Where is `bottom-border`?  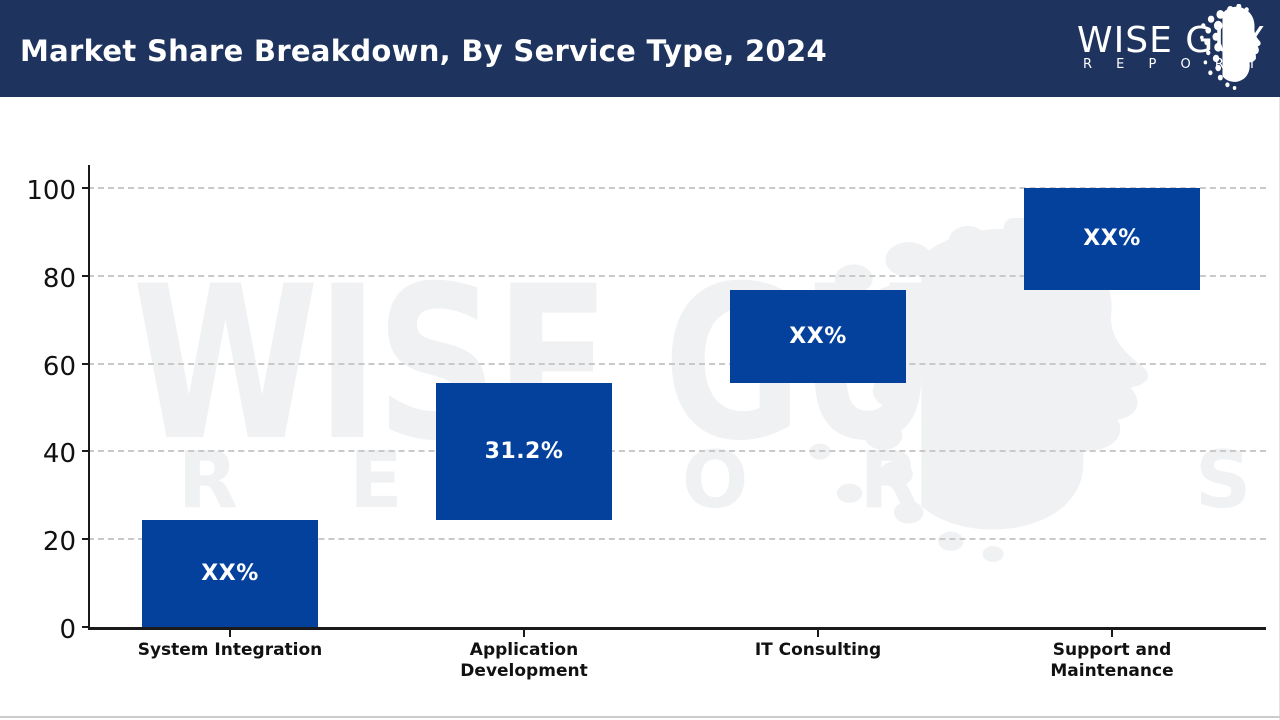 bottom-border is located at coordinates (640, 717).